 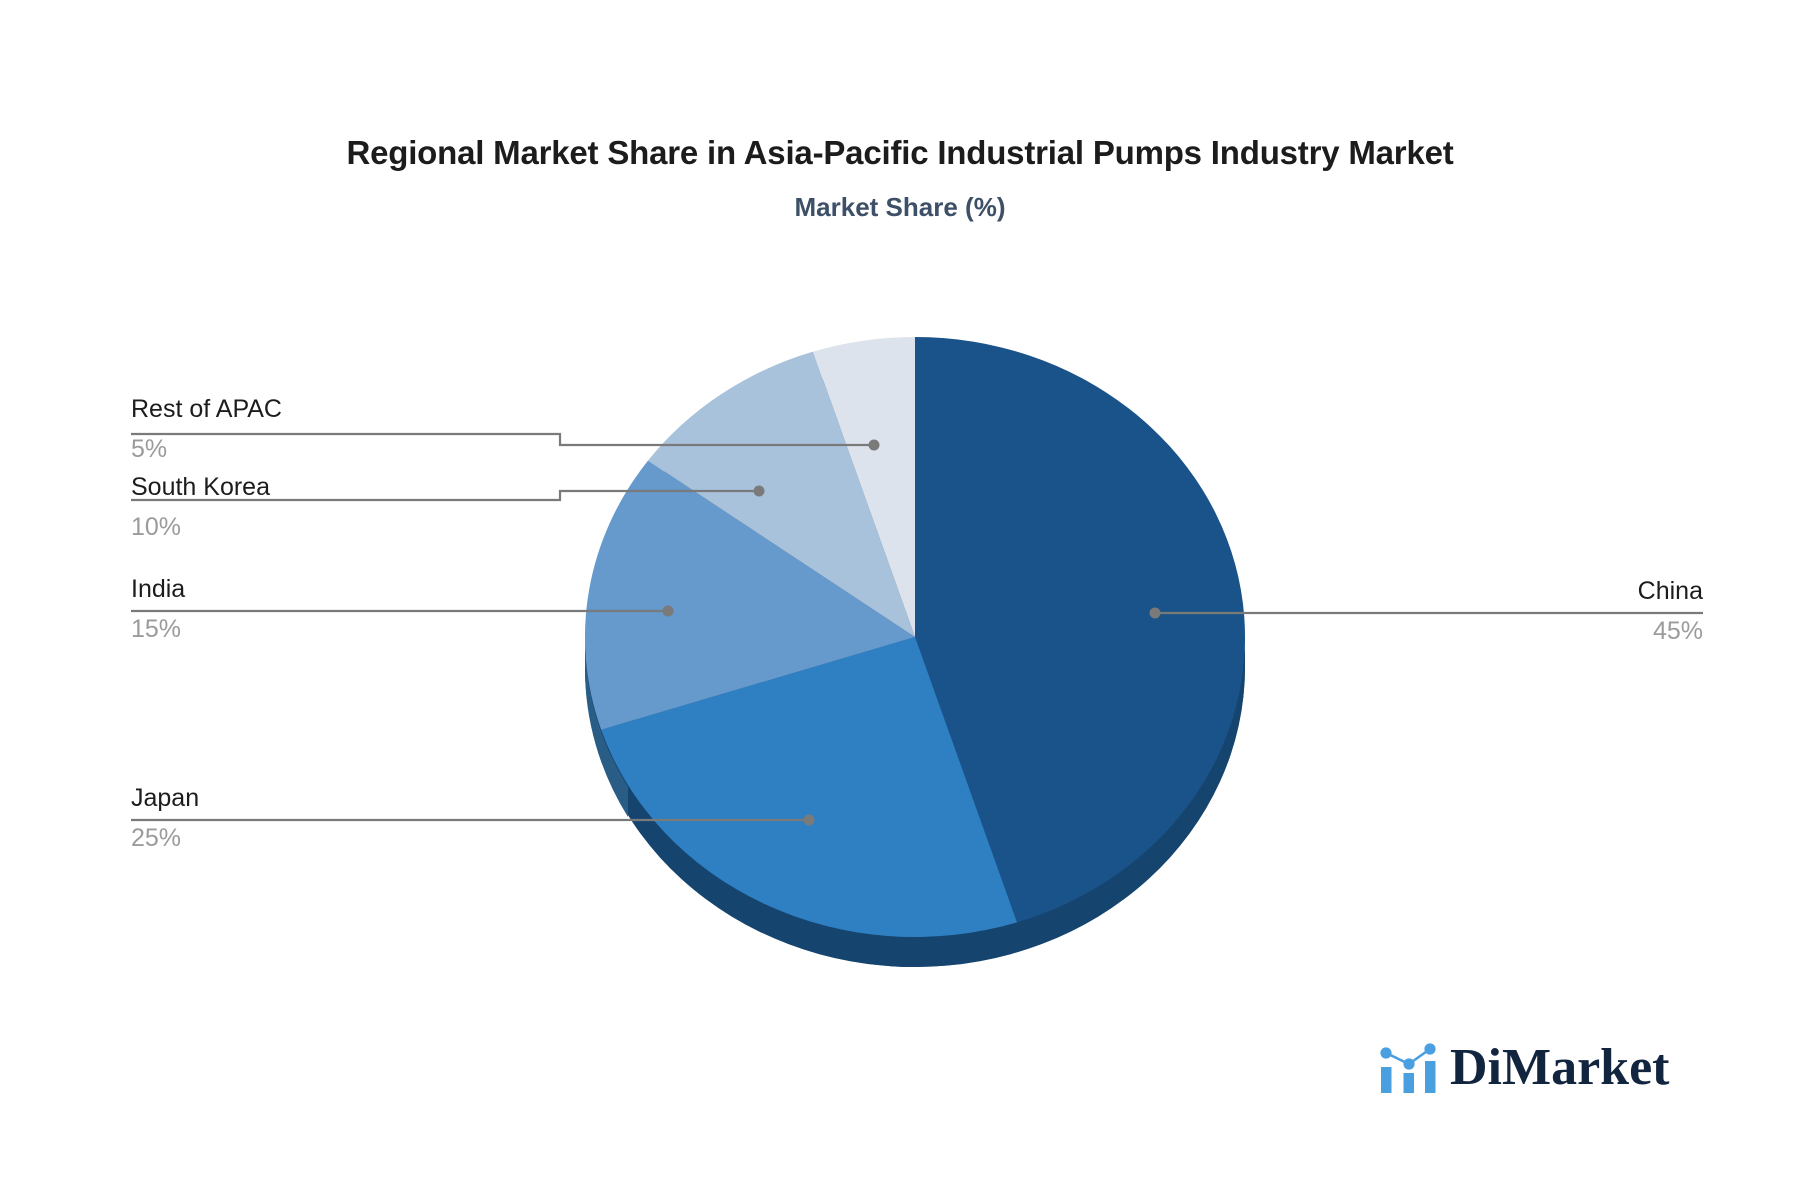 What do you see at coordinates (445, 495) in the screenshot?
I see `leader-line-south-korea` at bounding box center [445, 495].